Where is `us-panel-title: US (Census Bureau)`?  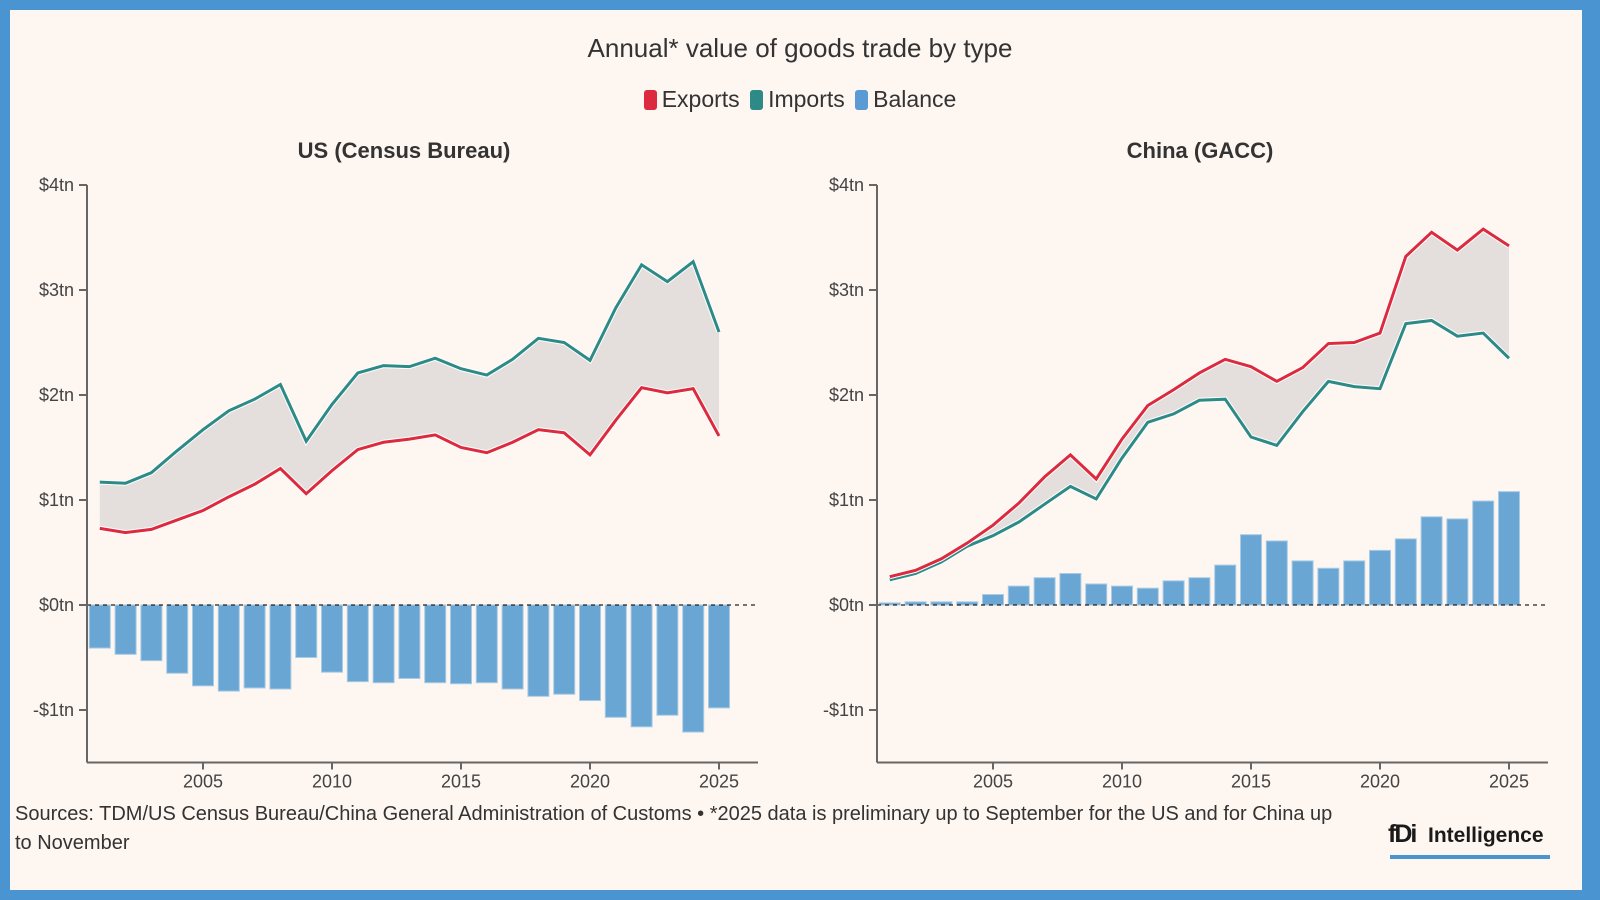
us-panel-title: US (Census Bureau) is located at coordinates (404, 150).